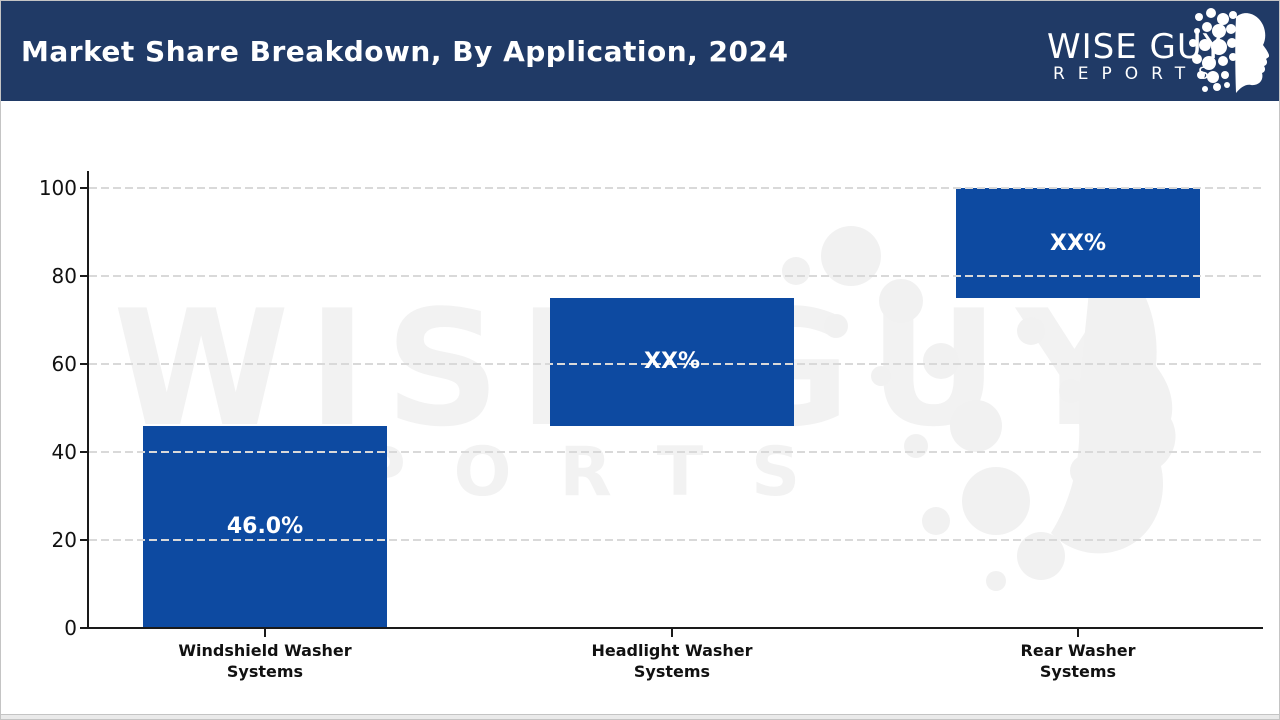 The image size is (1280, 720). I want to click on x-category-label: Rear Washer Systems, so click(1078, 661).